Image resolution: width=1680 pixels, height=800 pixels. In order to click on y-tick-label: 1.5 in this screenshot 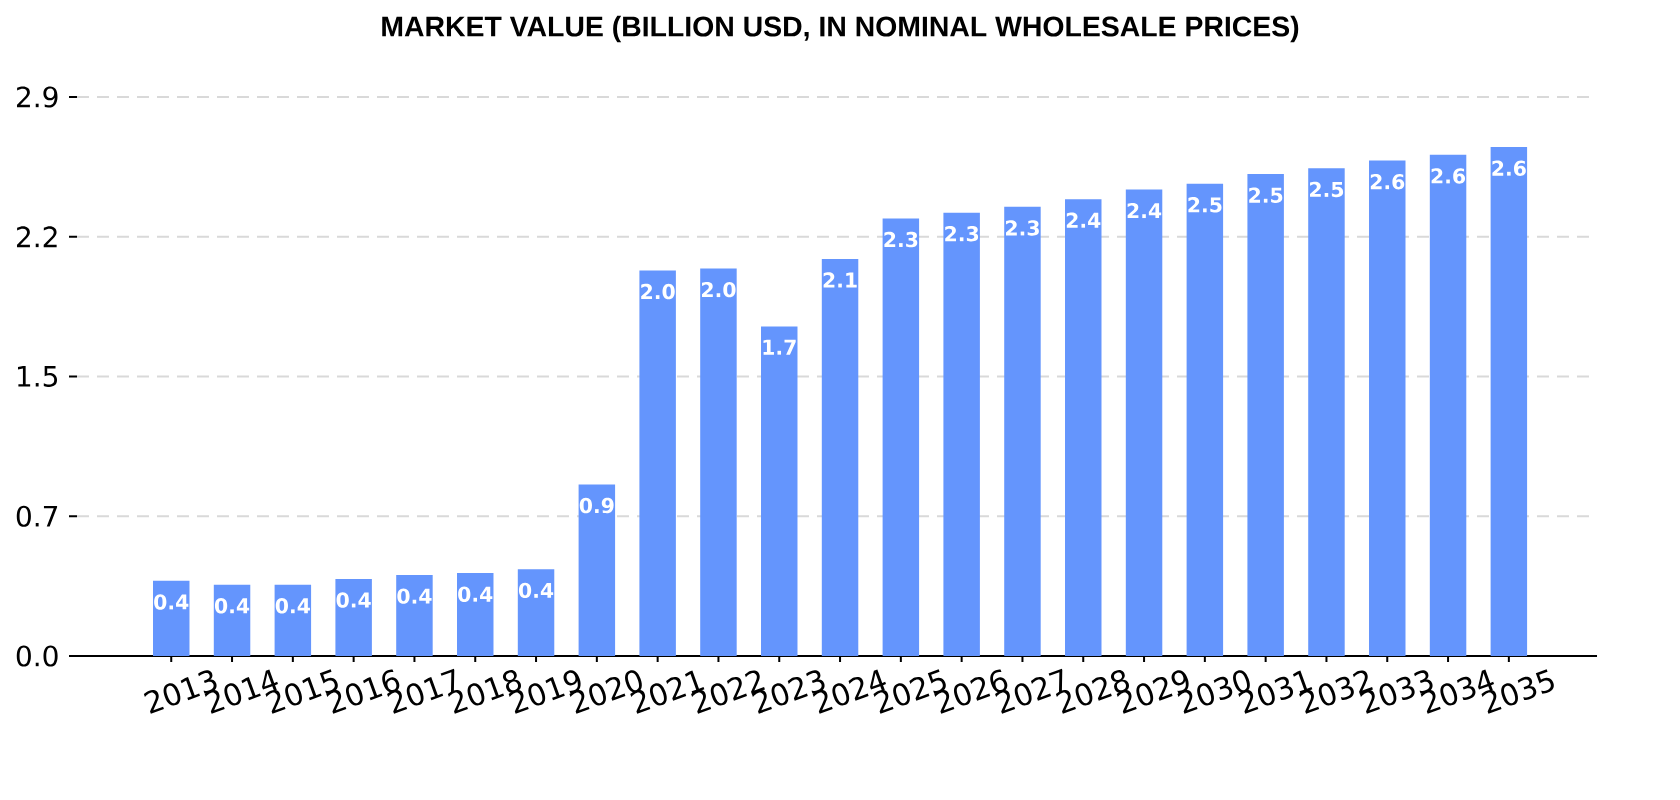, I will do `click(37, 376)`.